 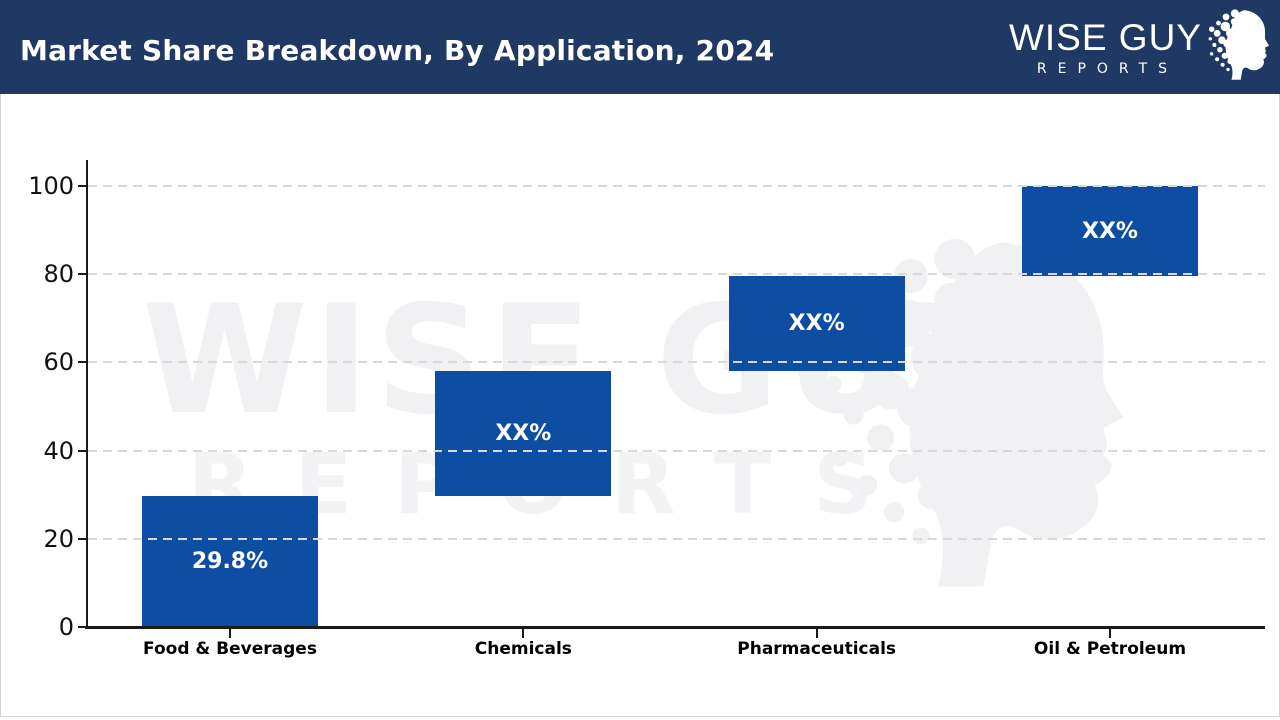 I want to click on brand-name: WISE GUY, so click(x=1105, y=37).